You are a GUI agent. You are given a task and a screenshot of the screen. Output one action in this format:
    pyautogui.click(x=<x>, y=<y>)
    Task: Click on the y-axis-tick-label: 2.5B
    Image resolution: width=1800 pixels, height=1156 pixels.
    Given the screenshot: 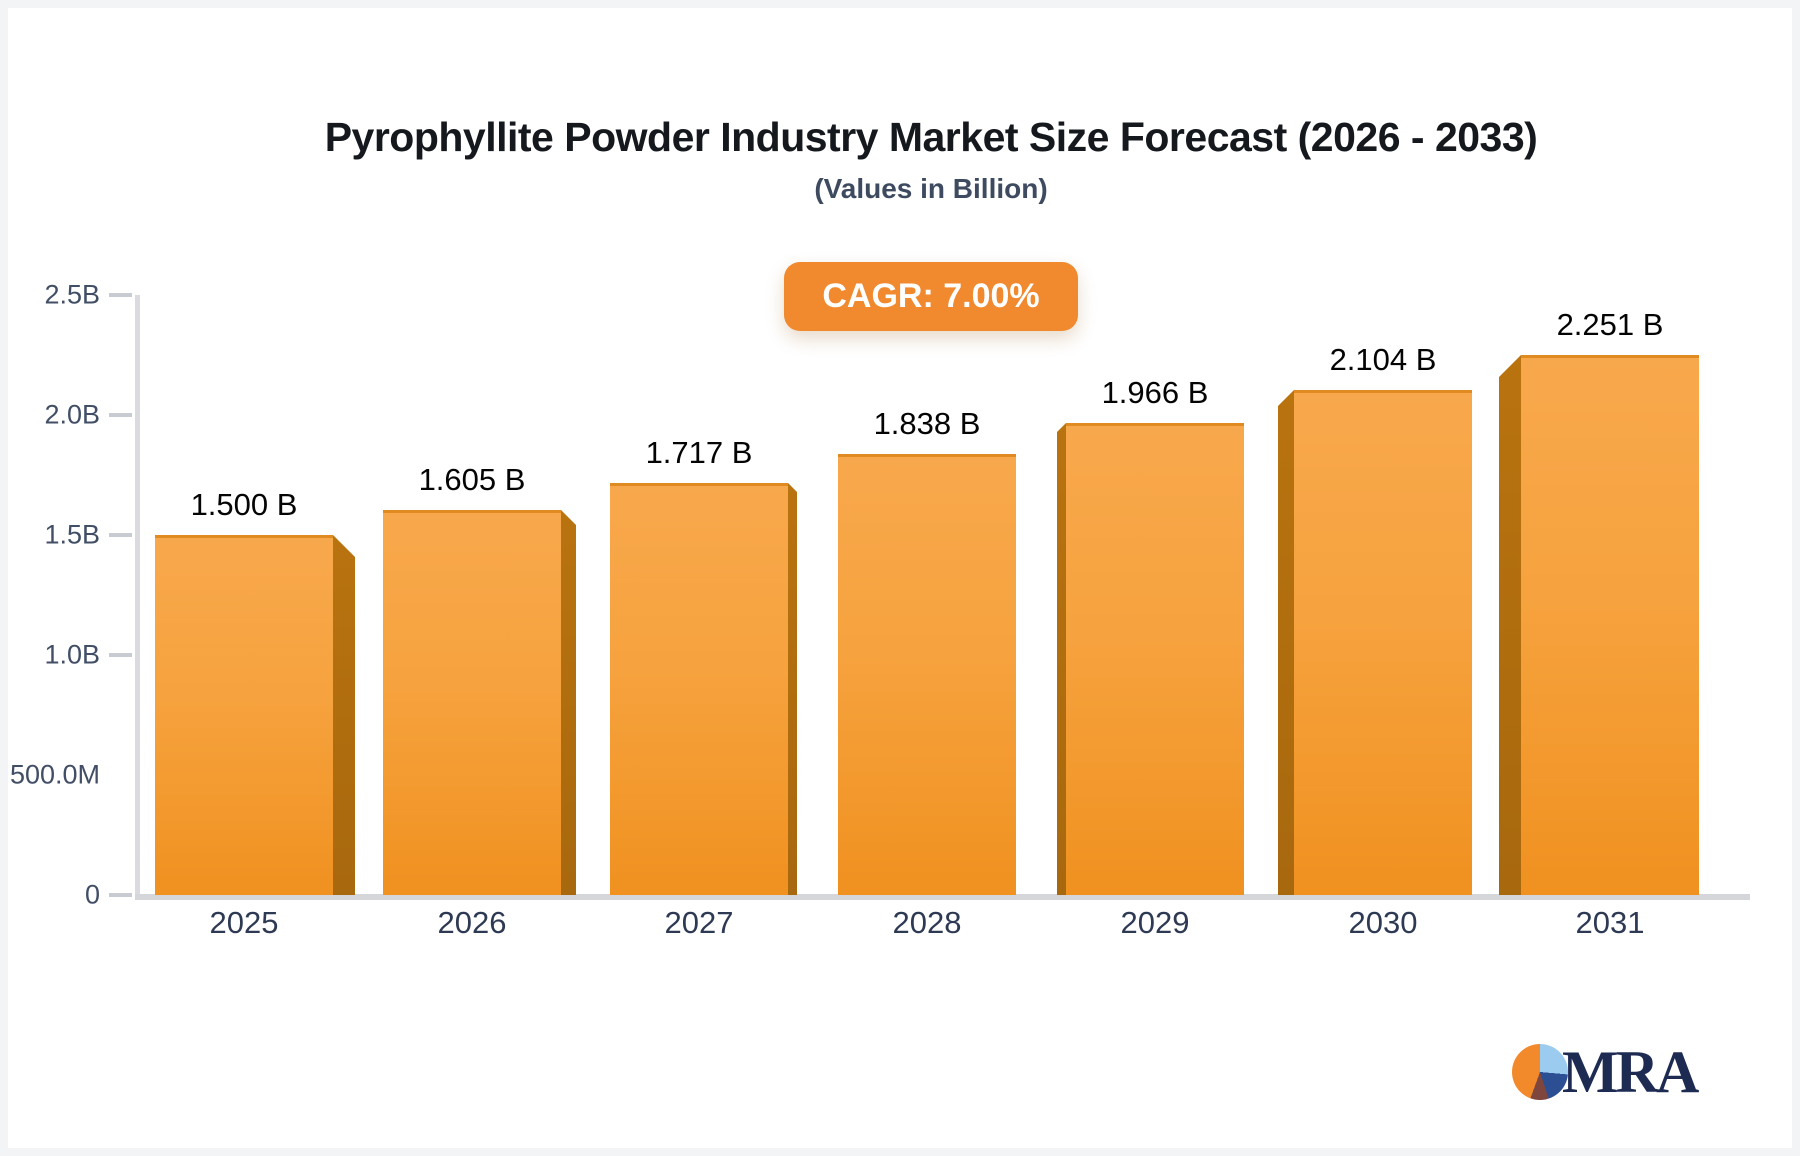 What is the action you would take?
    pyautogui.click(x=72, y=294)
    